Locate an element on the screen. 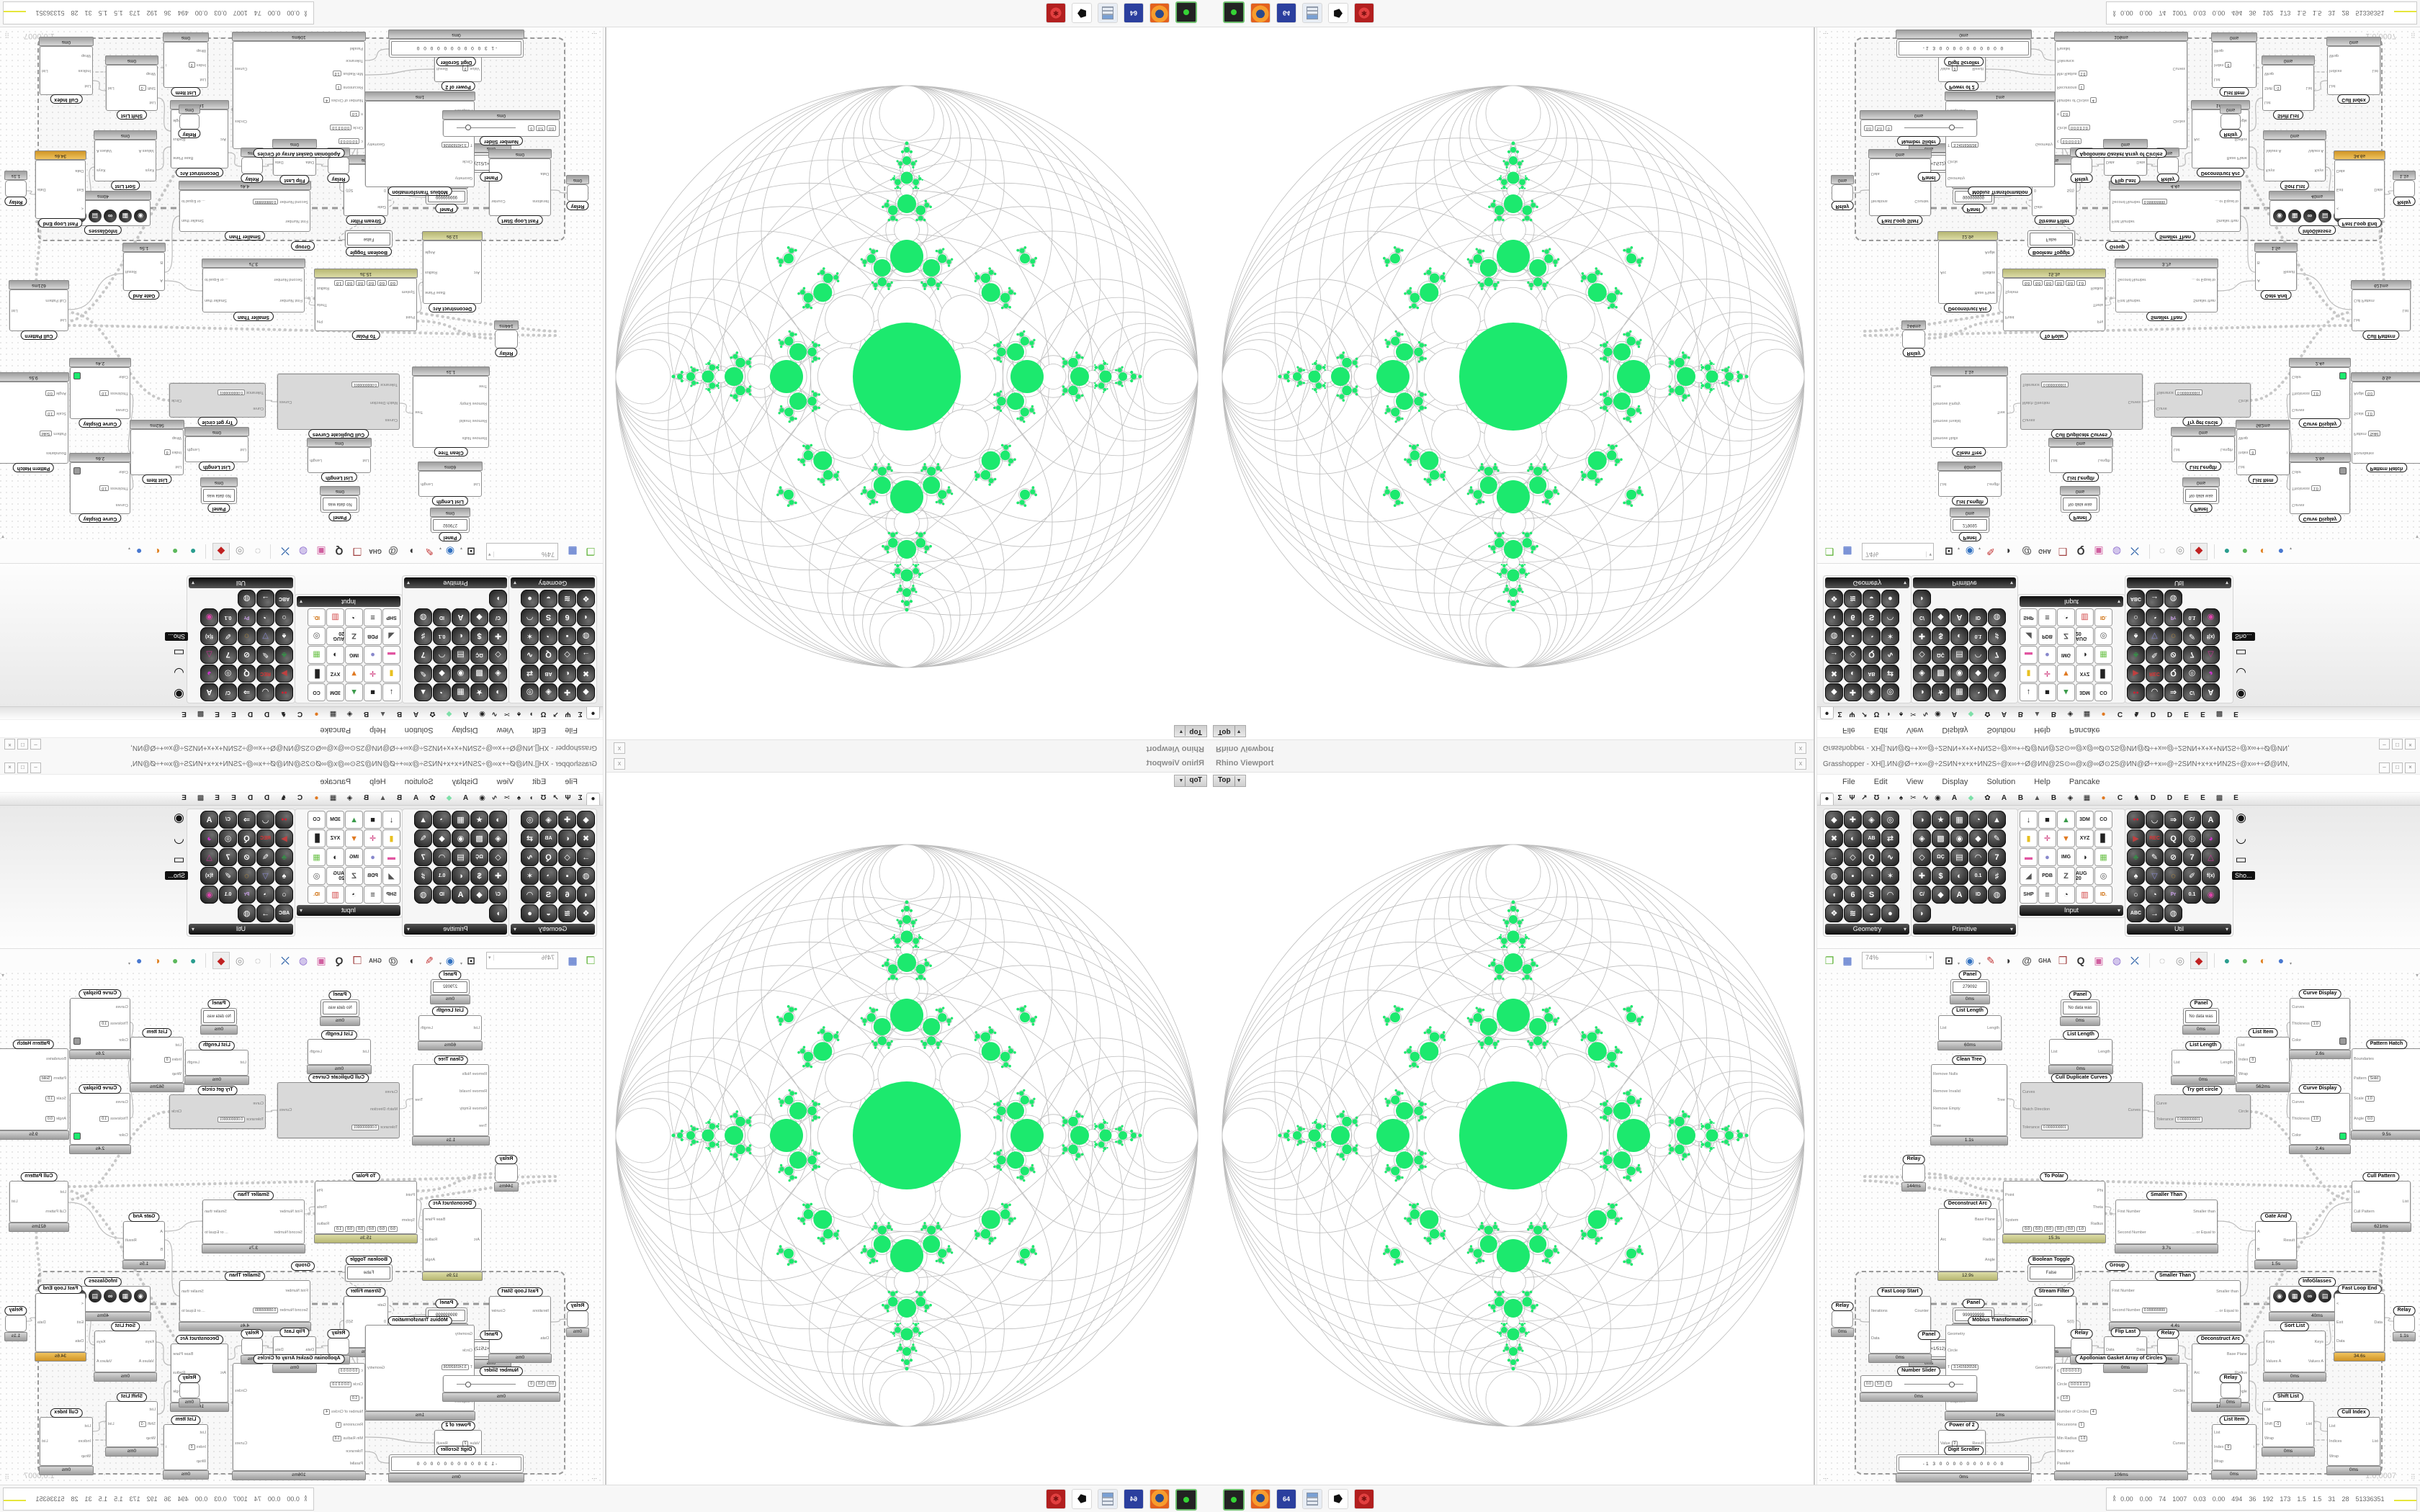  ribbon-tab-15: ▲ is located at coordinates (383, 798).